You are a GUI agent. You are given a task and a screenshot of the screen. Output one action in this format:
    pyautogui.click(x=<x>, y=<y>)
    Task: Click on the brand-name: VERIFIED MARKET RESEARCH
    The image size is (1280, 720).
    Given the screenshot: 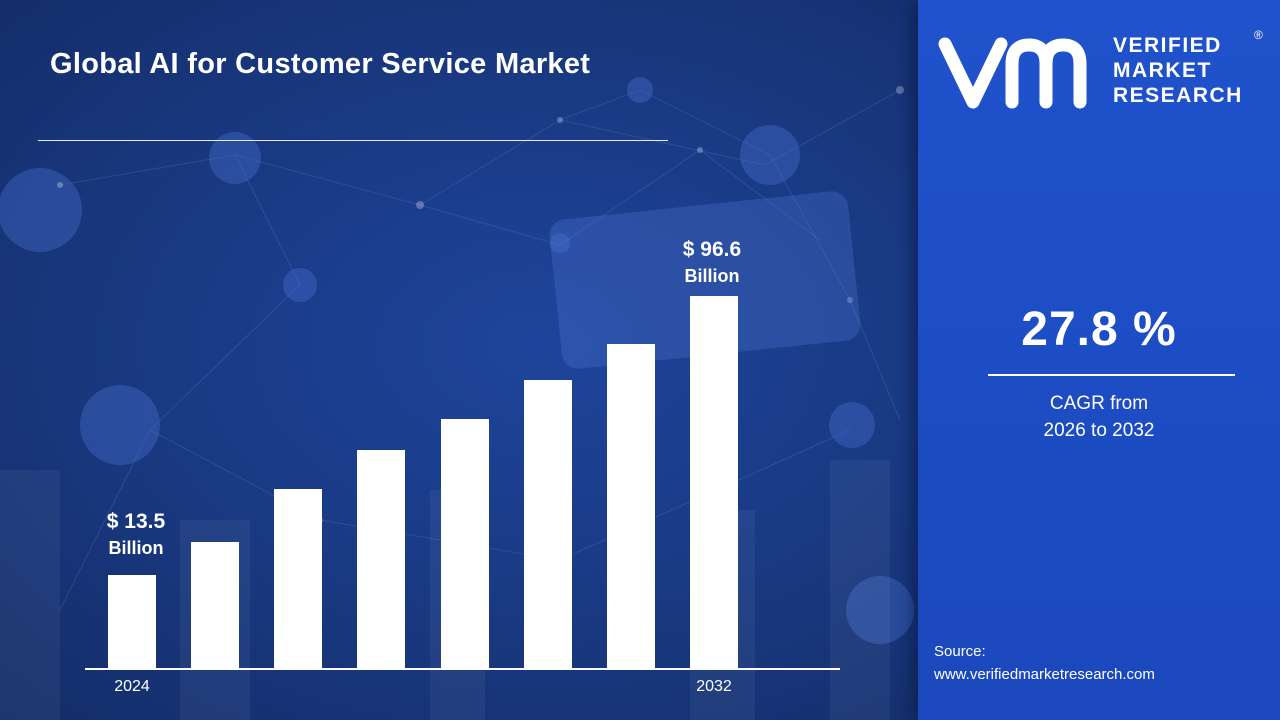 What is the action you would take?
    pyautogui.click(x=1178, y=70)
    